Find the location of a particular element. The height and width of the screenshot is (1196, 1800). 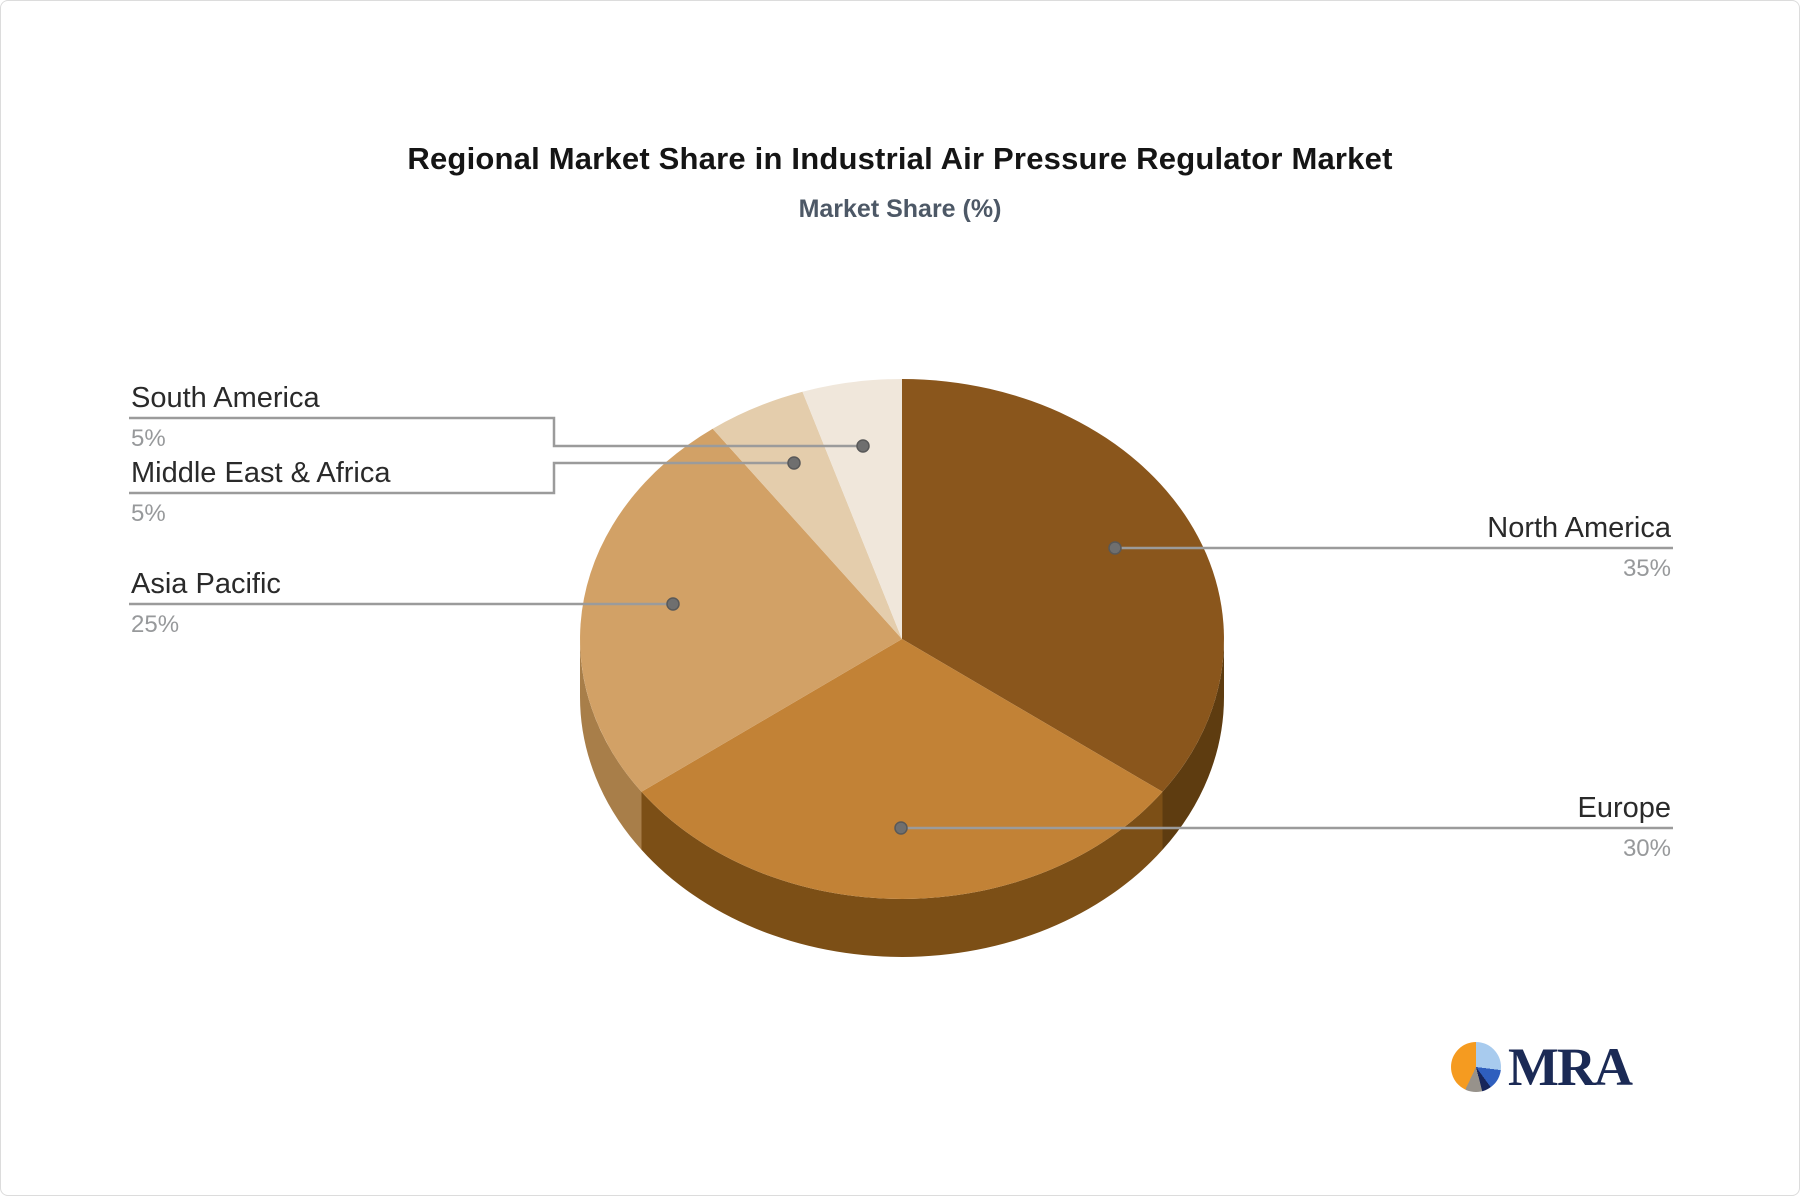

pie-slice-south-america is located at coordinates (852, 508).